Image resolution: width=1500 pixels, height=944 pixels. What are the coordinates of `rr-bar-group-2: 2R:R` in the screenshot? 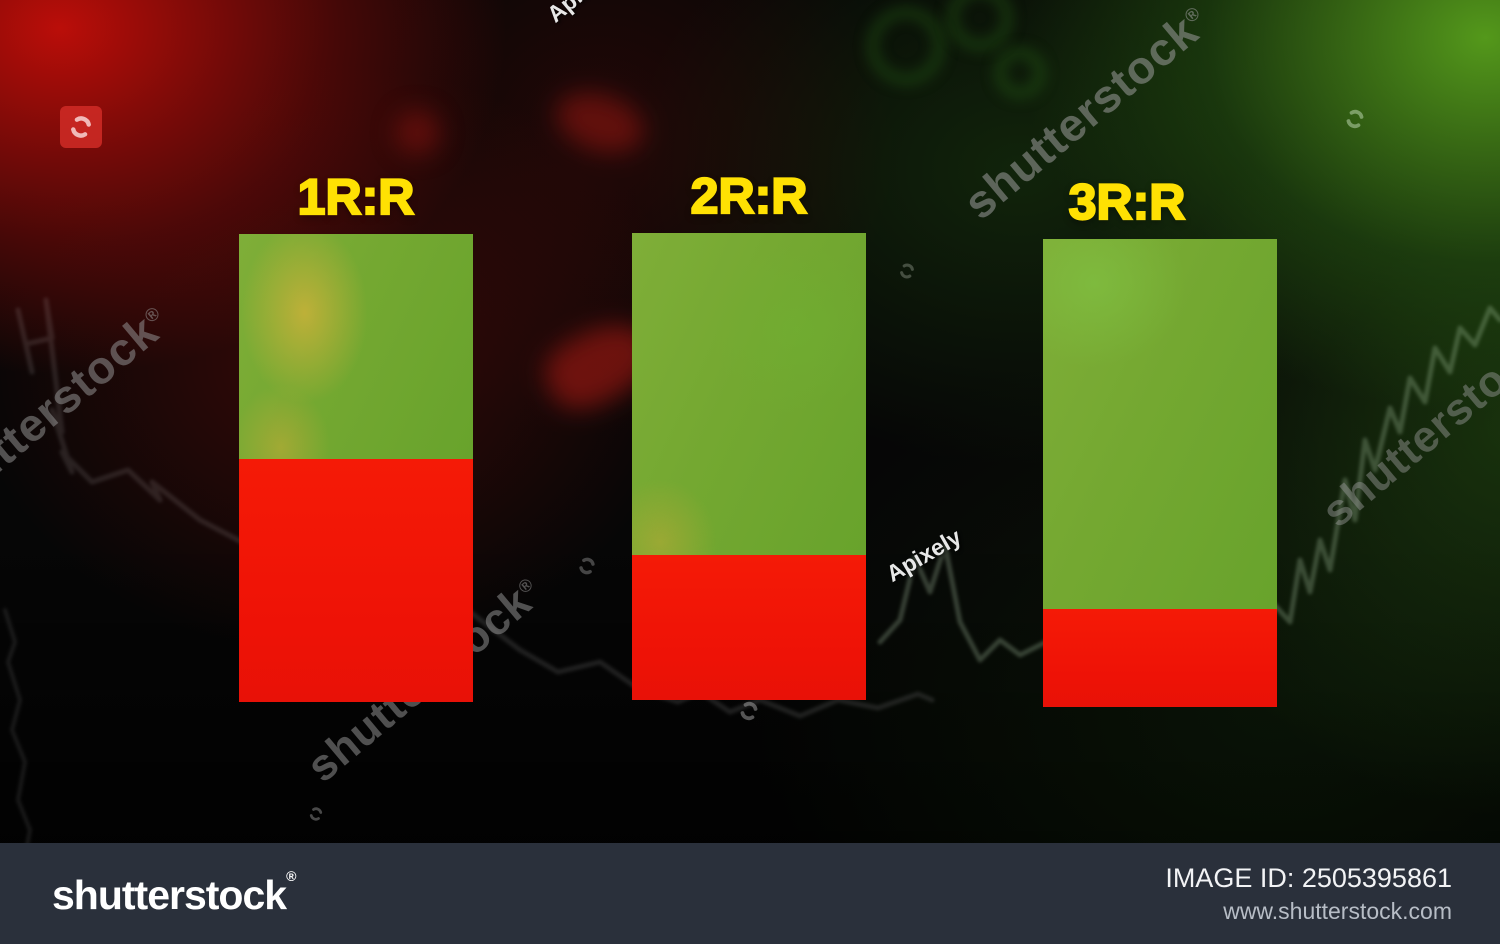 It's located at (749, 433).